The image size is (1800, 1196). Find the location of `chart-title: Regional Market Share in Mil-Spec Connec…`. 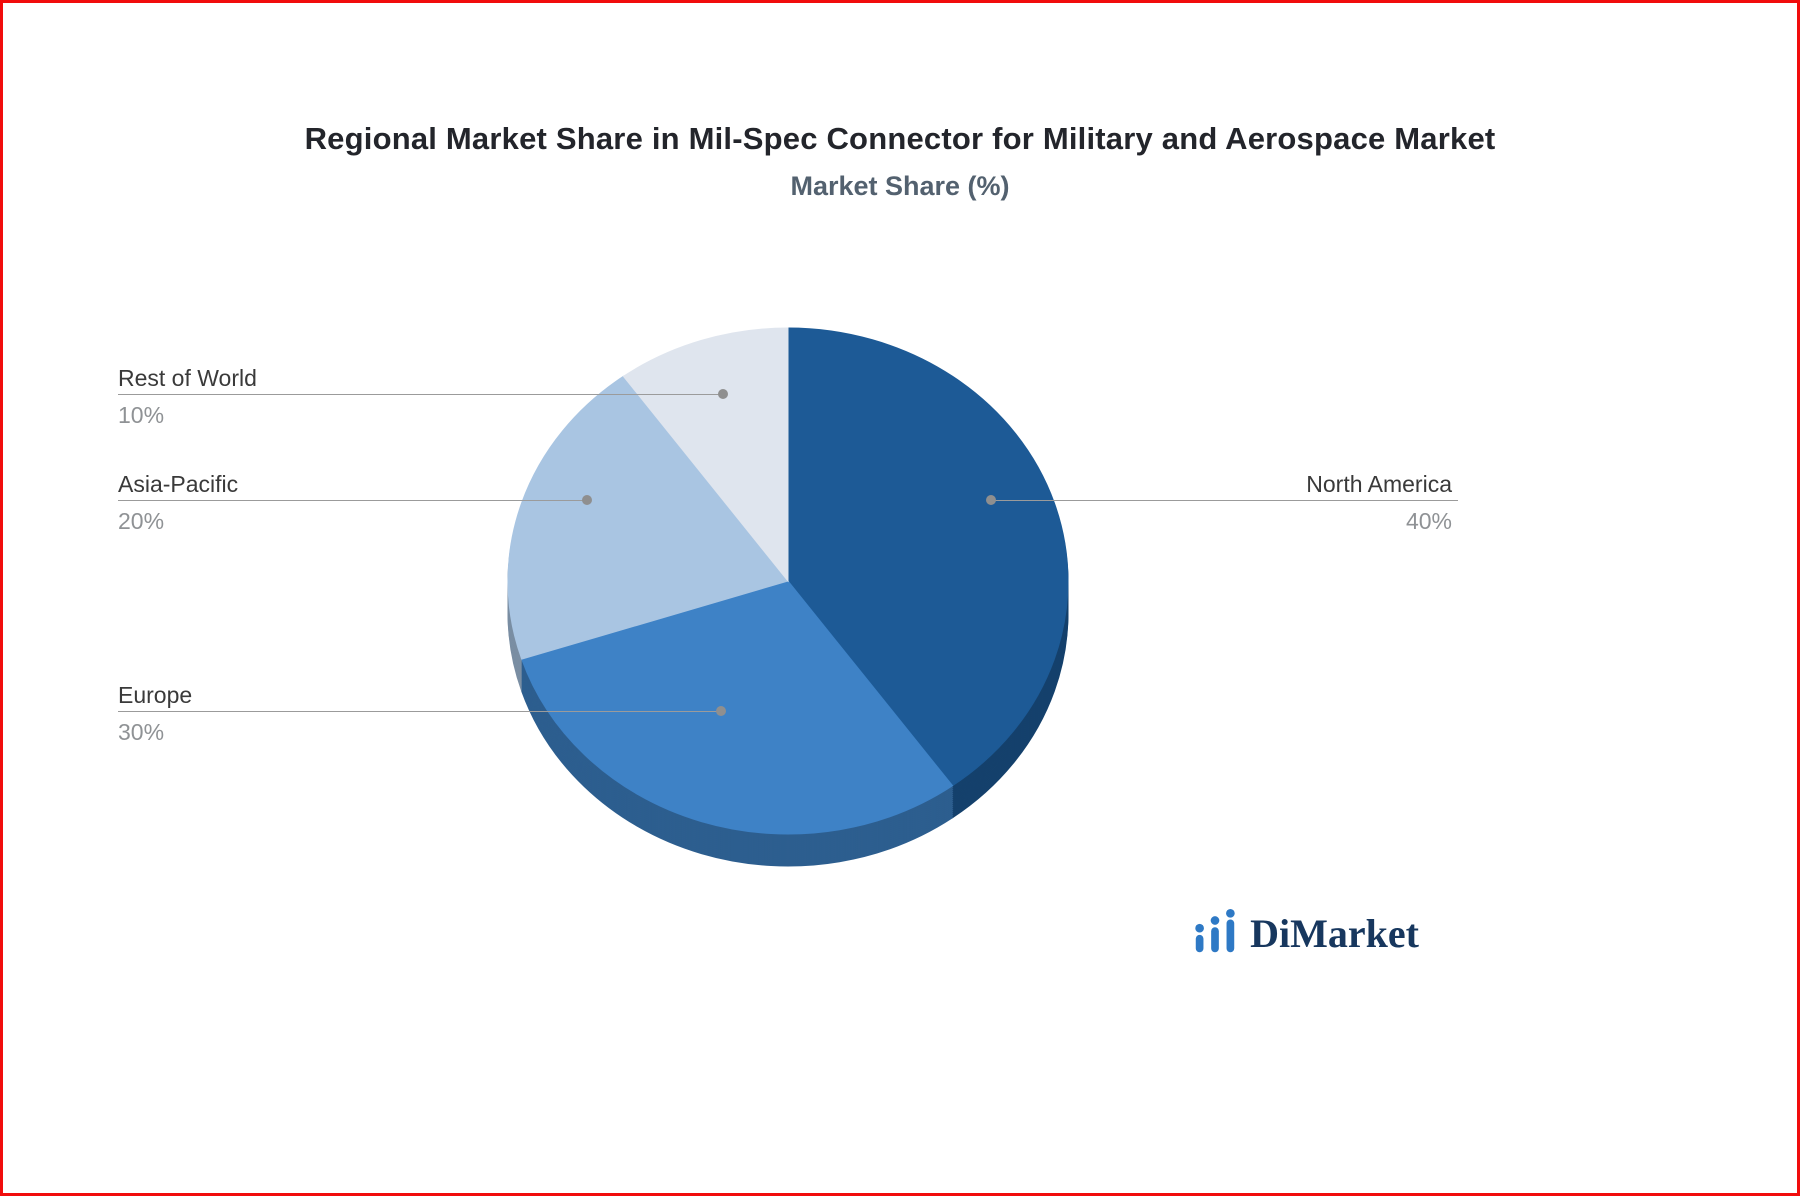

chart-title: Regional Market Share in Mil-Spec Connec… is located at coordinates (900, 138).